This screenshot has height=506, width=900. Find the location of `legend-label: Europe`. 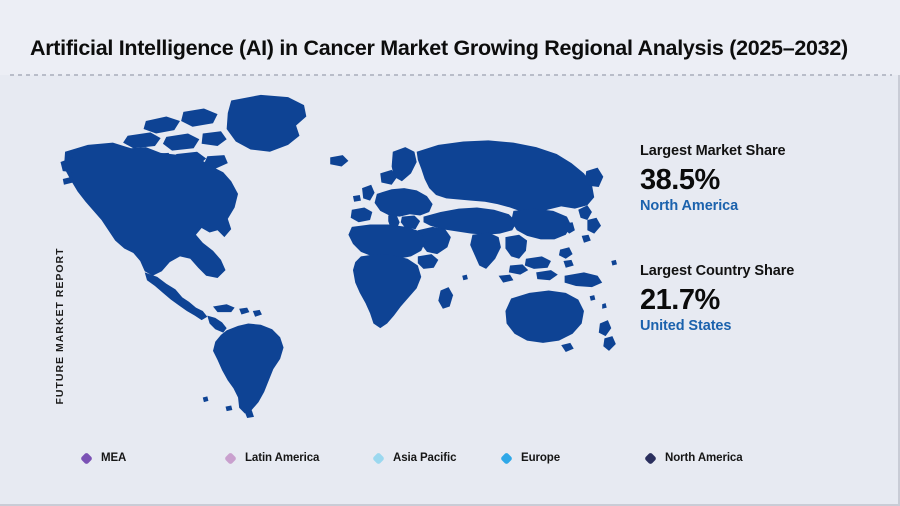

legend-label: Europe is located at coordinates (541, 458).